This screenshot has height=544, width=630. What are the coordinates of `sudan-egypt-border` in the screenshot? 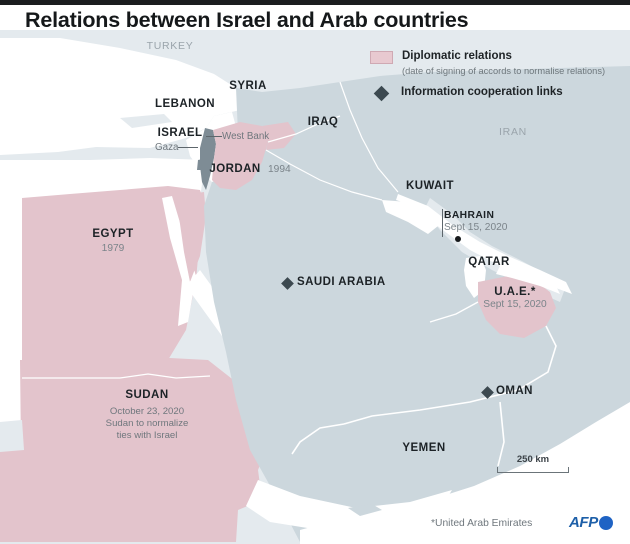 It's located at (116, 376).